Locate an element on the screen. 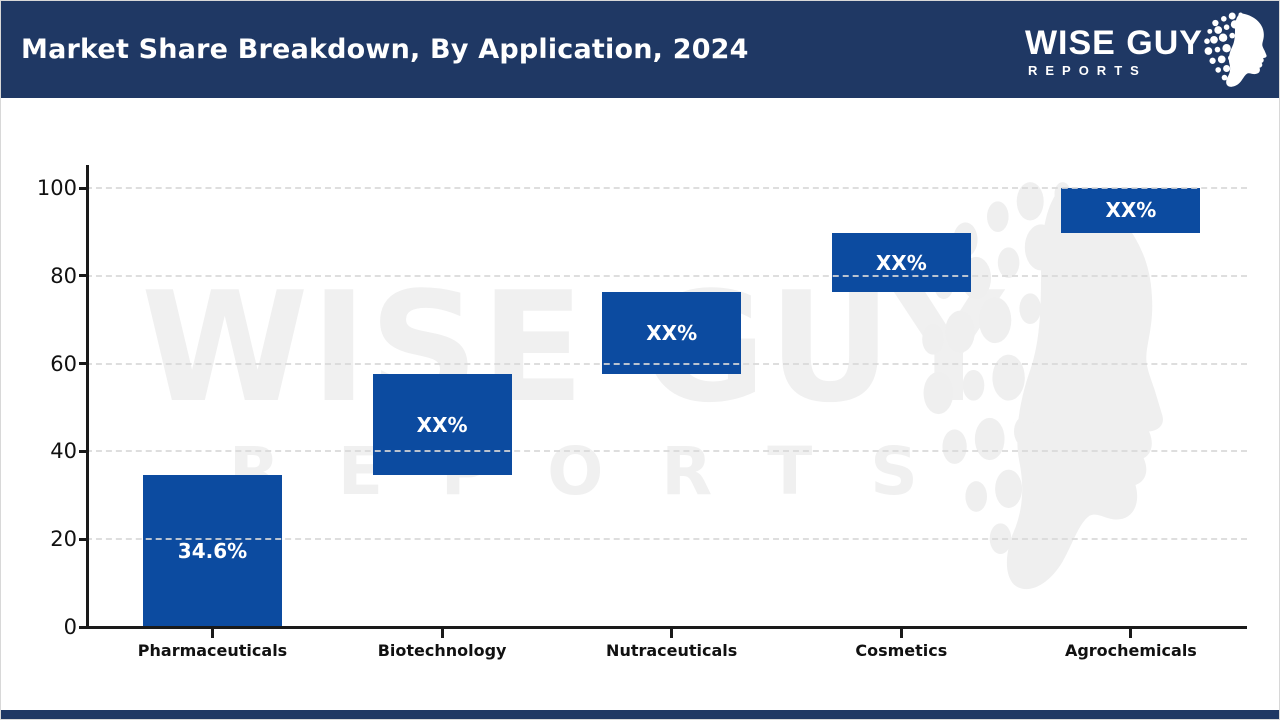 This screenshot has width=1280, height=720. bar-biotechnology is located at coordinates (442, 425).